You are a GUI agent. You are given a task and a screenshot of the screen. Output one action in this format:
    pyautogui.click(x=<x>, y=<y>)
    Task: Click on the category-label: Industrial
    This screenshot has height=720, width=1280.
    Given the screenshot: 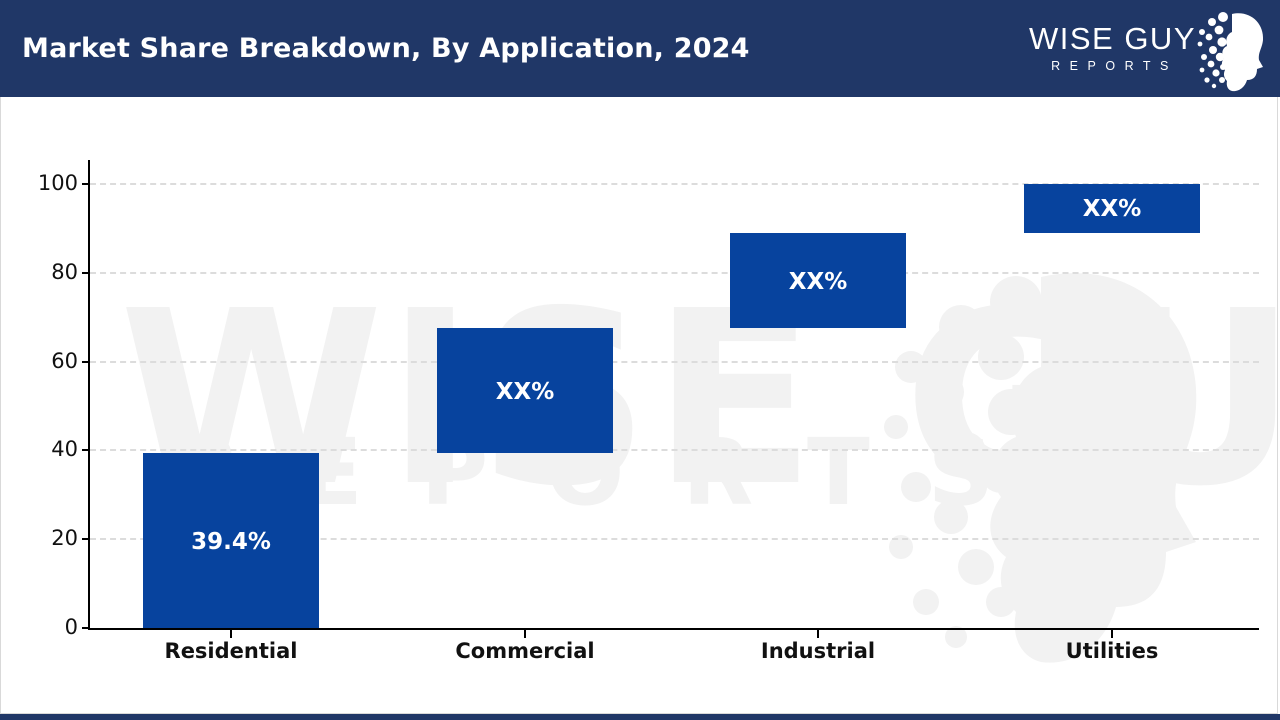 What is the action you would take?
    pyautogui.click(x=818, y=651)
    